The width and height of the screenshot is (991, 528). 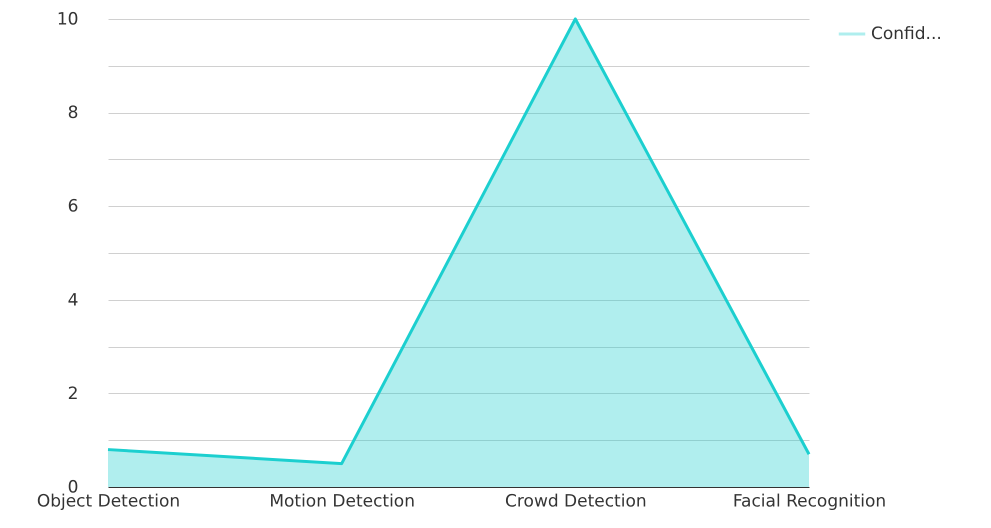 I want to click on x-tick-label: Facial Recognition, so click(x=809, y=502).